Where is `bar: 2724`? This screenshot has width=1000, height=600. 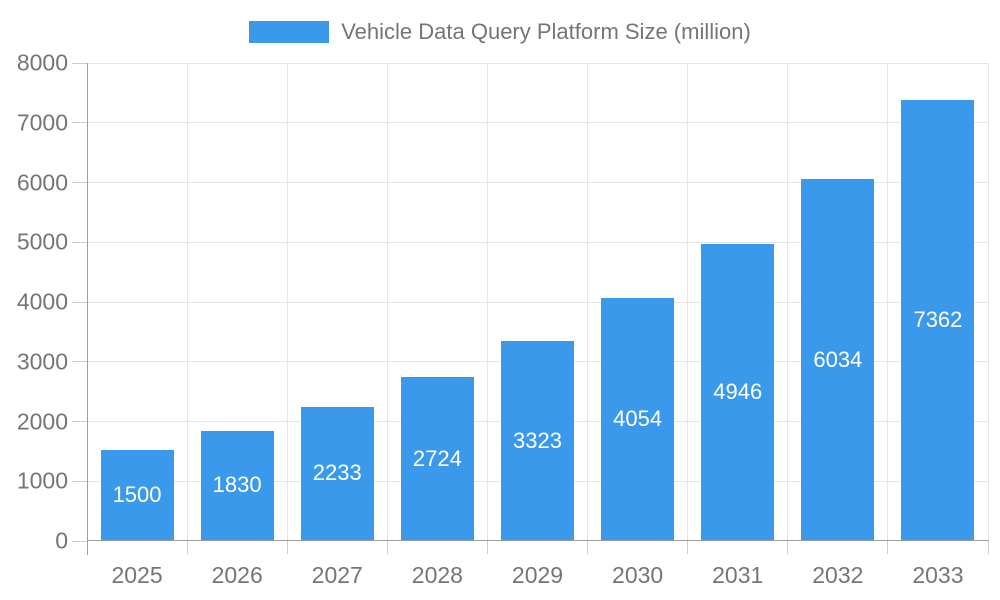
bar: 2724 is located at coordinates (437, 458).